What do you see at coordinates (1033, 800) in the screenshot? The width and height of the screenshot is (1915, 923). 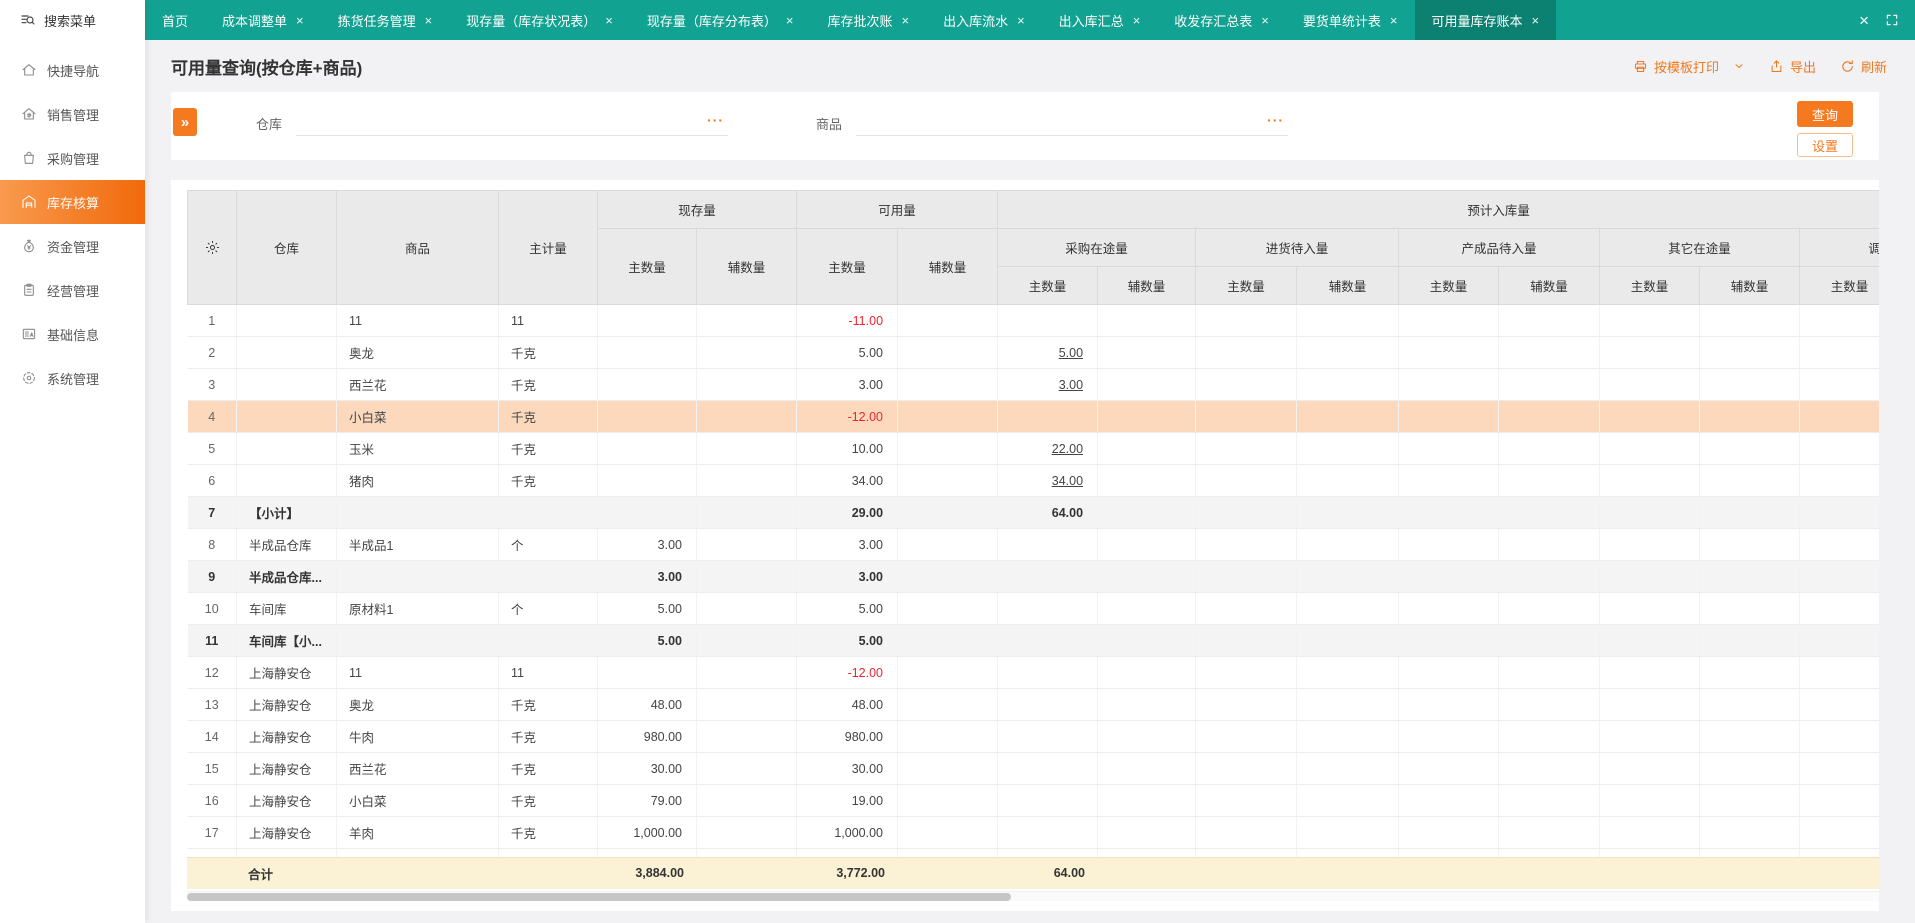 I see `table-row: 16 上海静安仓 小白菜 千克 79.00 19.00` at bounding box center [1033, 800].